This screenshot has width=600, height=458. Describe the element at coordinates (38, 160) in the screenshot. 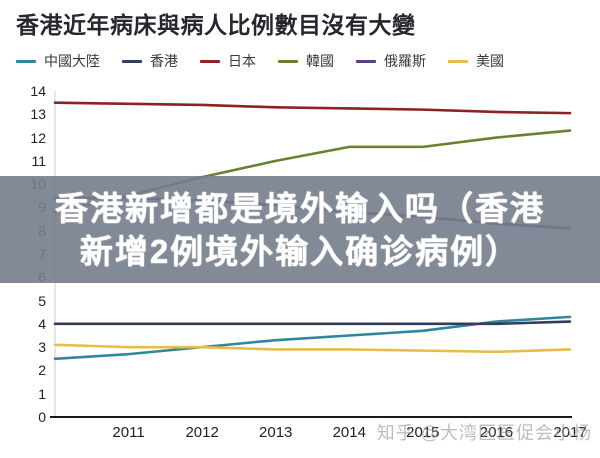

I see `y-tick-label: 11` at that location.